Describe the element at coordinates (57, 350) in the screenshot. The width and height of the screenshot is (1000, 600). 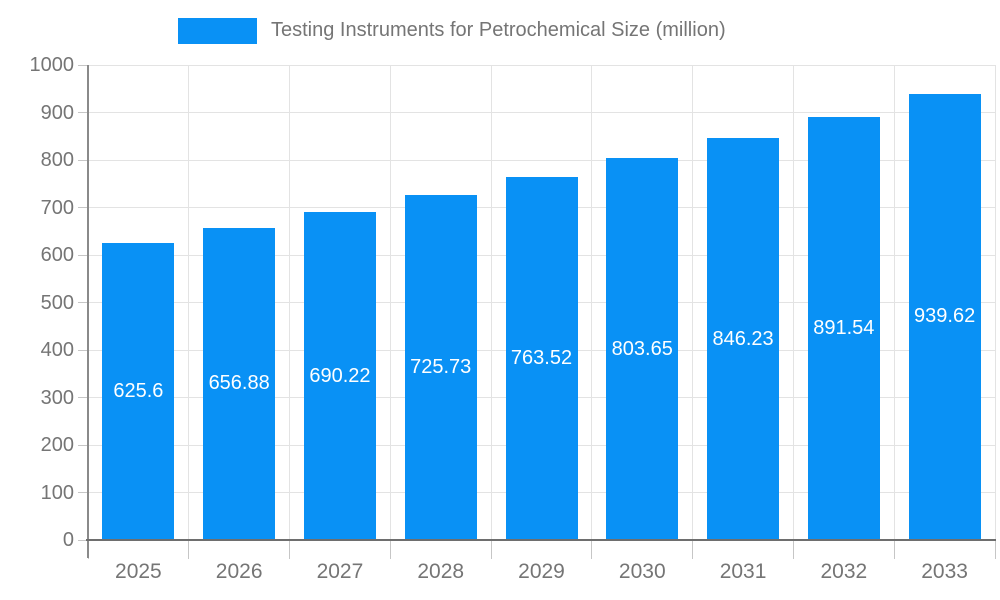
I see `y-axis-label: 400` at that location.